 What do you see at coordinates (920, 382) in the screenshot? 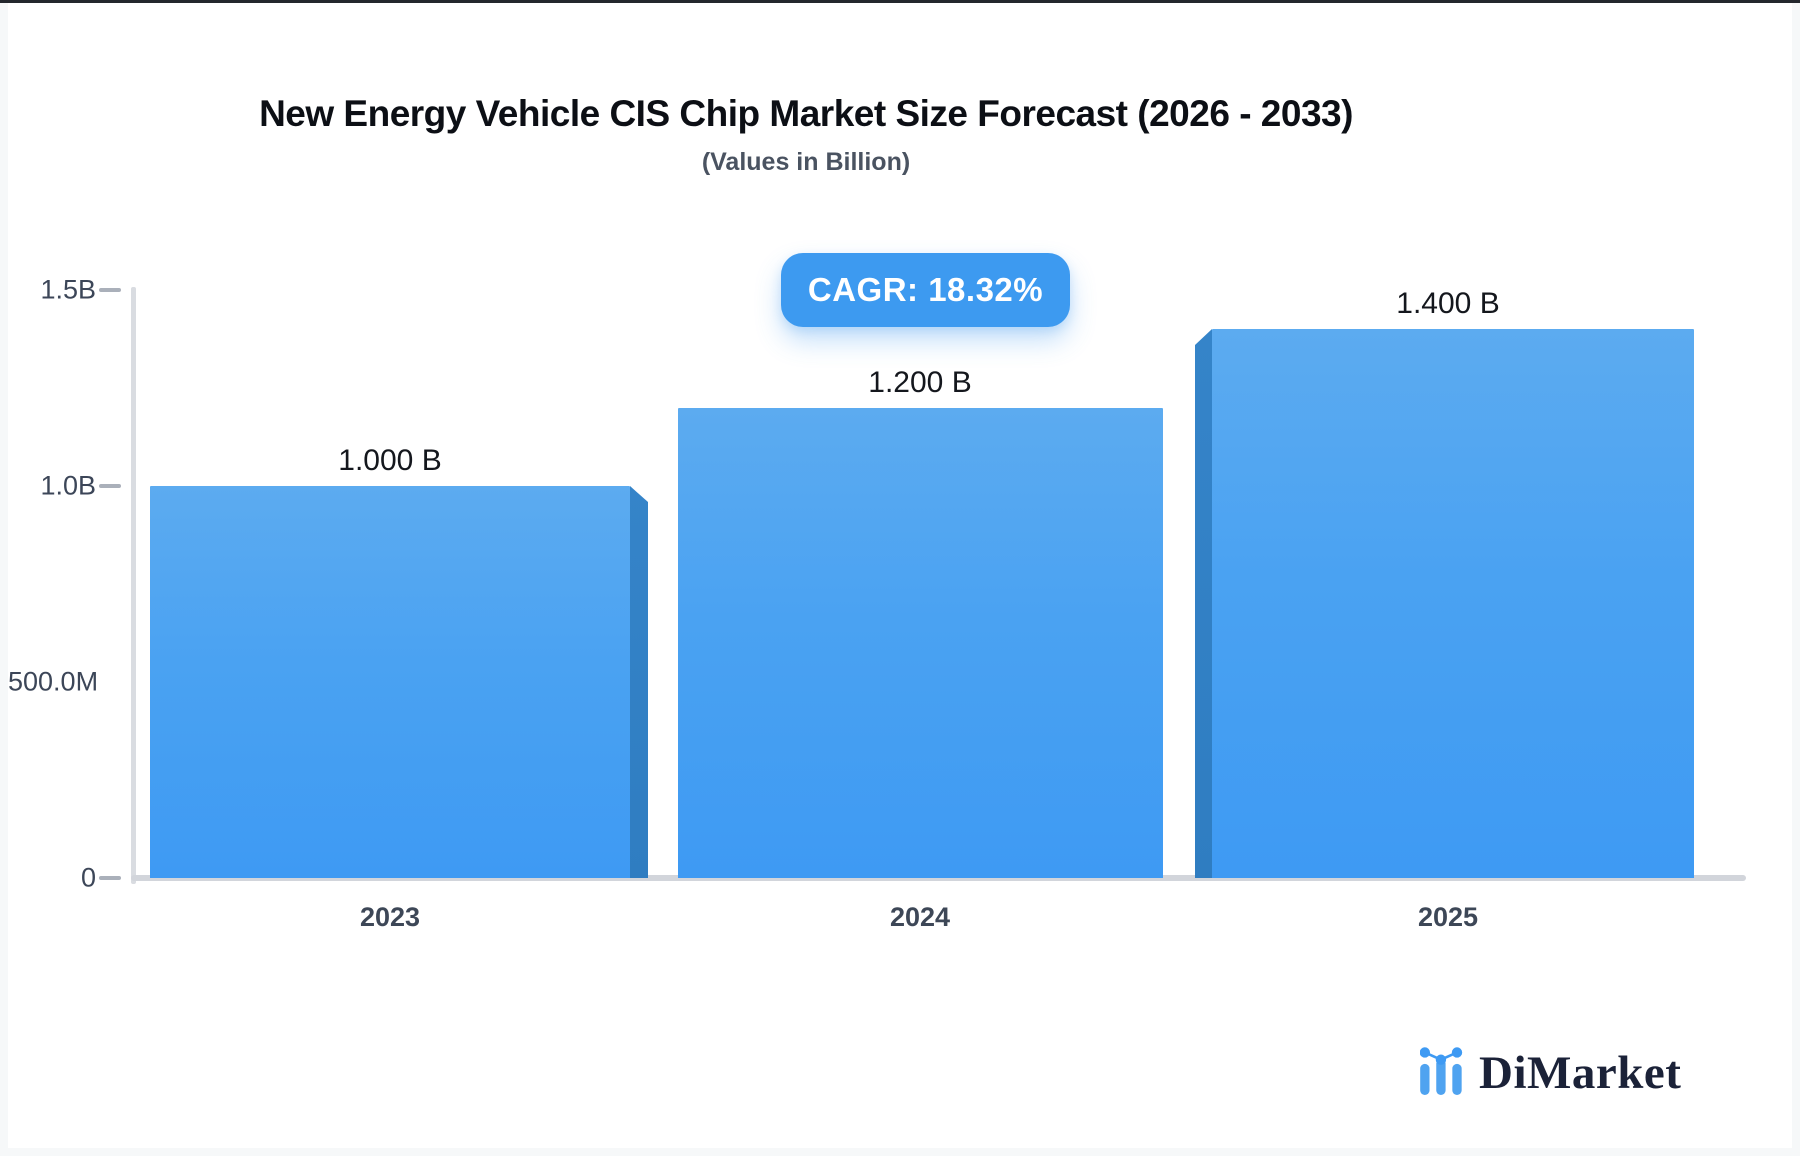
I see `bar-value-label: 1.200 B` at bounding box center [920, 382].